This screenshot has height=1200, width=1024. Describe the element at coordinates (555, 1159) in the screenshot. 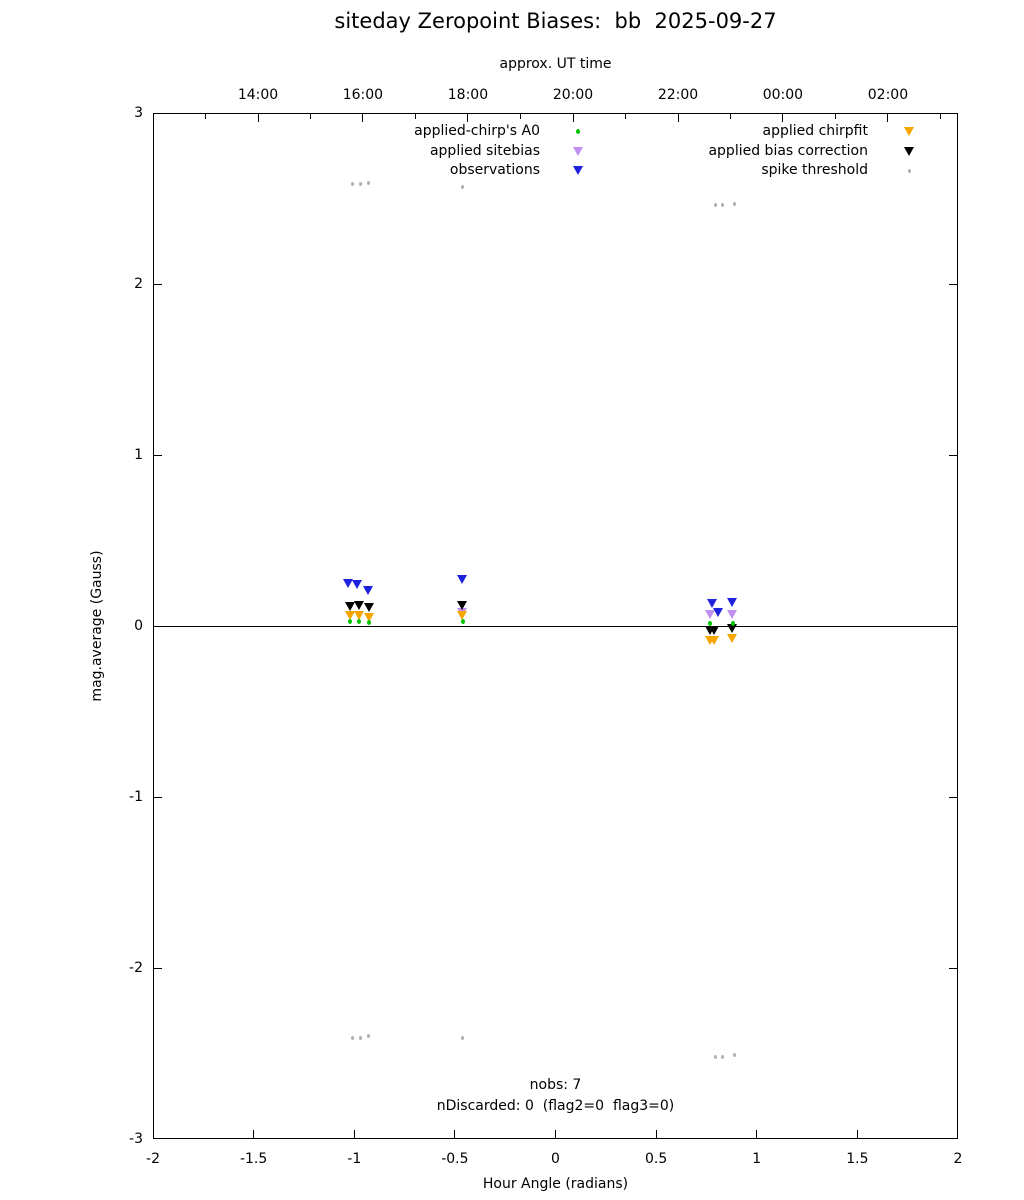

I see `x-tick-label: 0` at that location.